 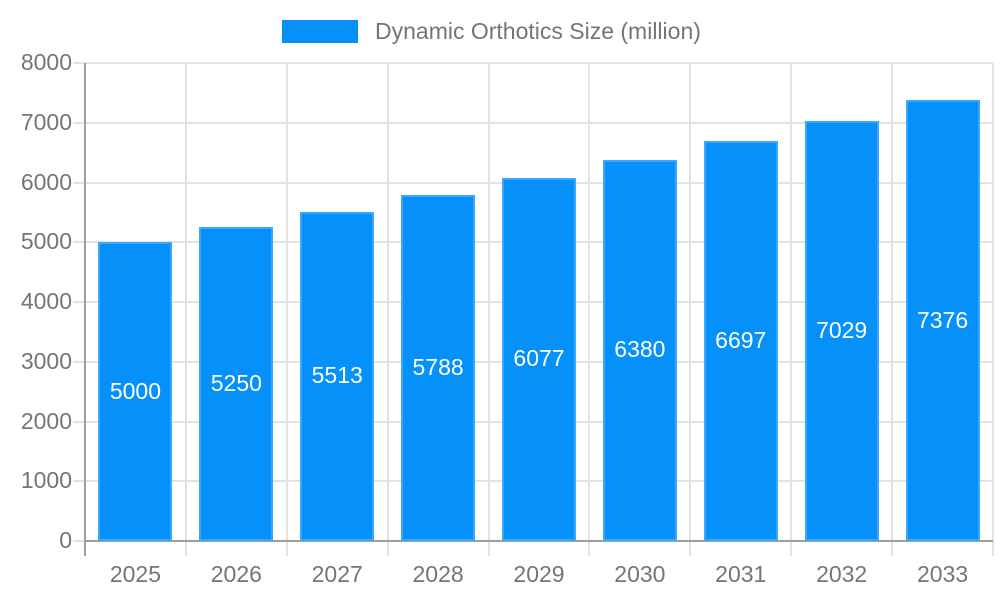 I want to click on bar-2031: 6697, so click(x=740, y=340).